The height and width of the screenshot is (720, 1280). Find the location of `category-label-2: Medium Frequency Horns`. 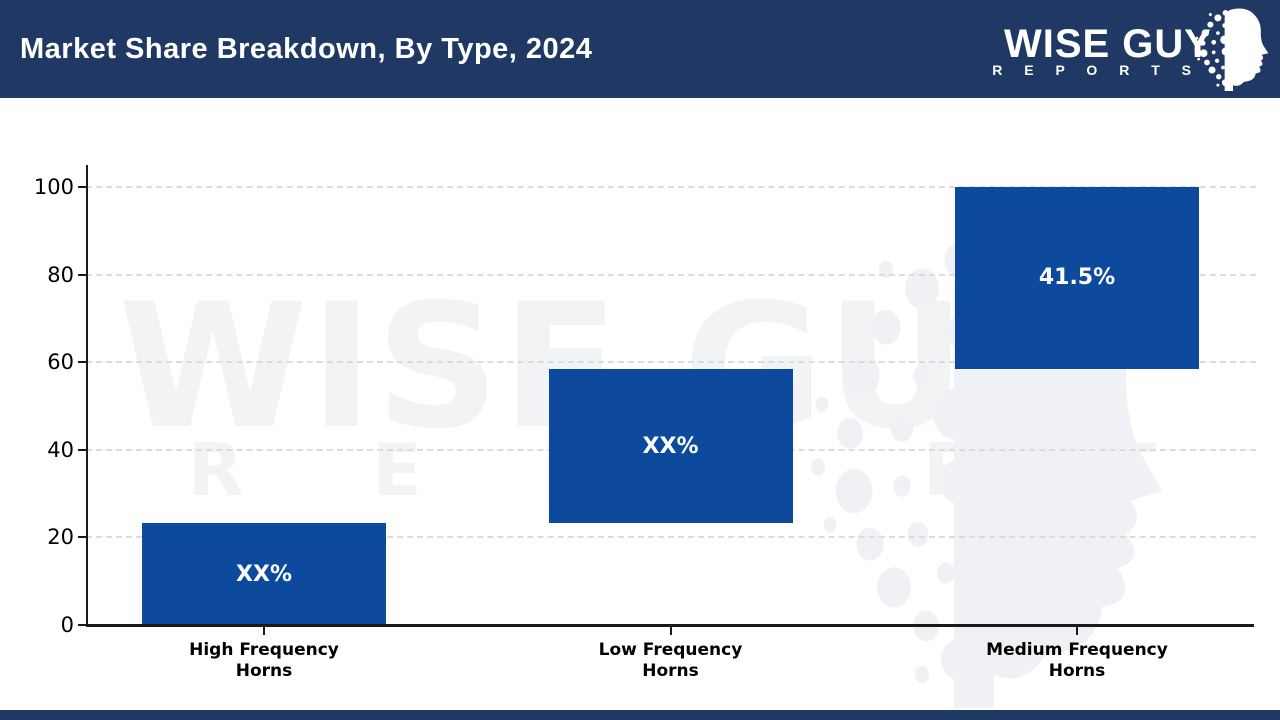

category-label-2: Medium Frequency Horns is located at coordinates (1077, 660).